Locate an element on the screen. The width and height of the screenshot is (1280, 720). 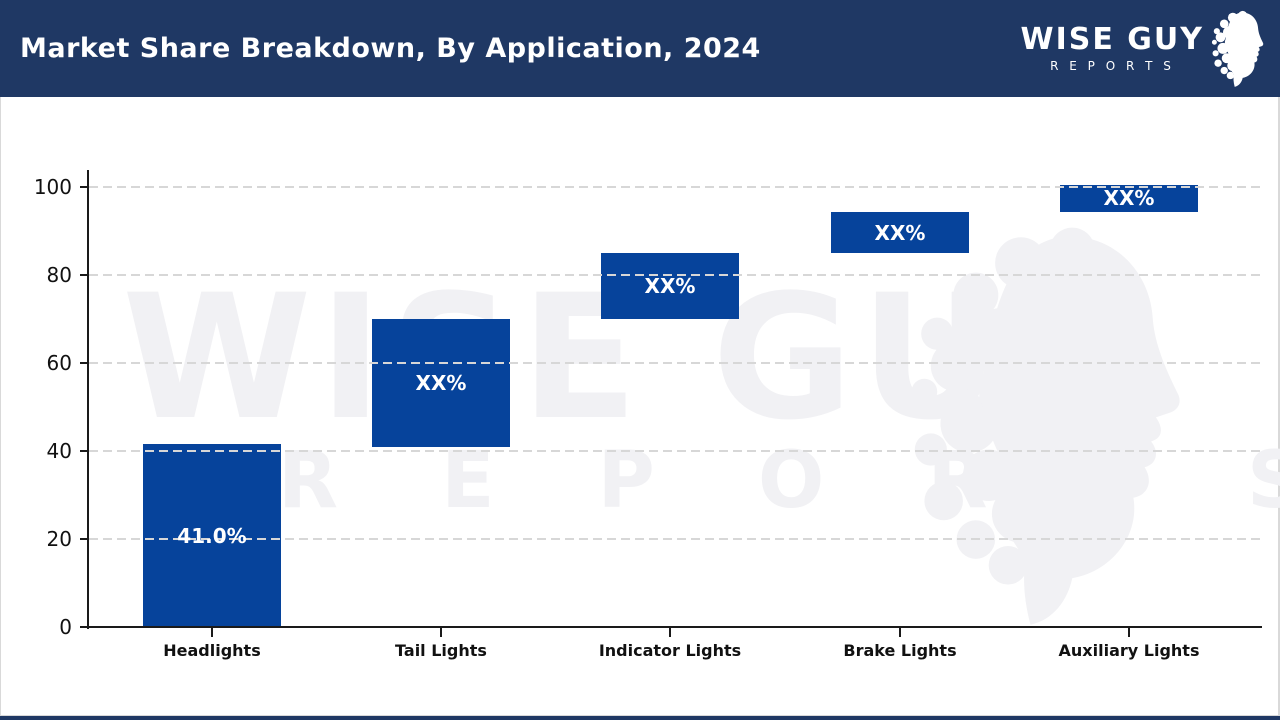
logo-wordmark: WISE GUY R E P O R T S is located at coordinates (1112, 48).